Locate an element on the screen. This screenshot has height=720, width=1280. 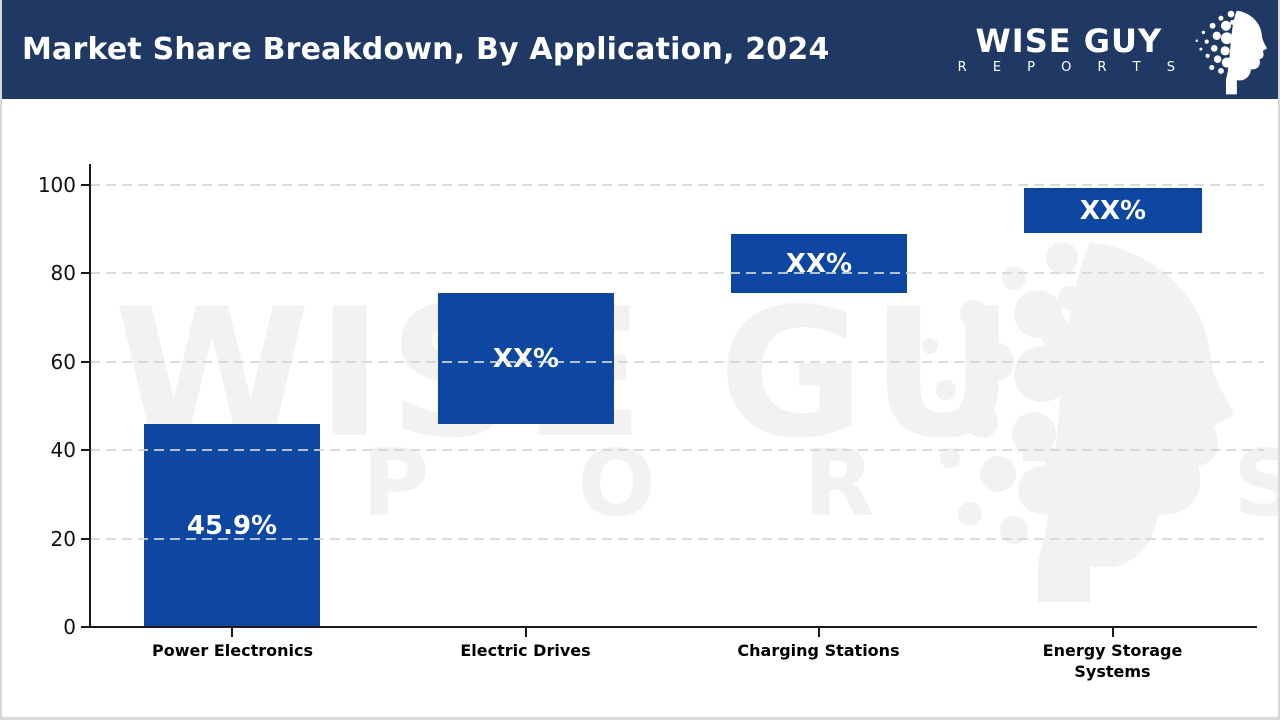
brand-logo: WISE GUY R E P O R T S is located at coordinates (1113, 50).